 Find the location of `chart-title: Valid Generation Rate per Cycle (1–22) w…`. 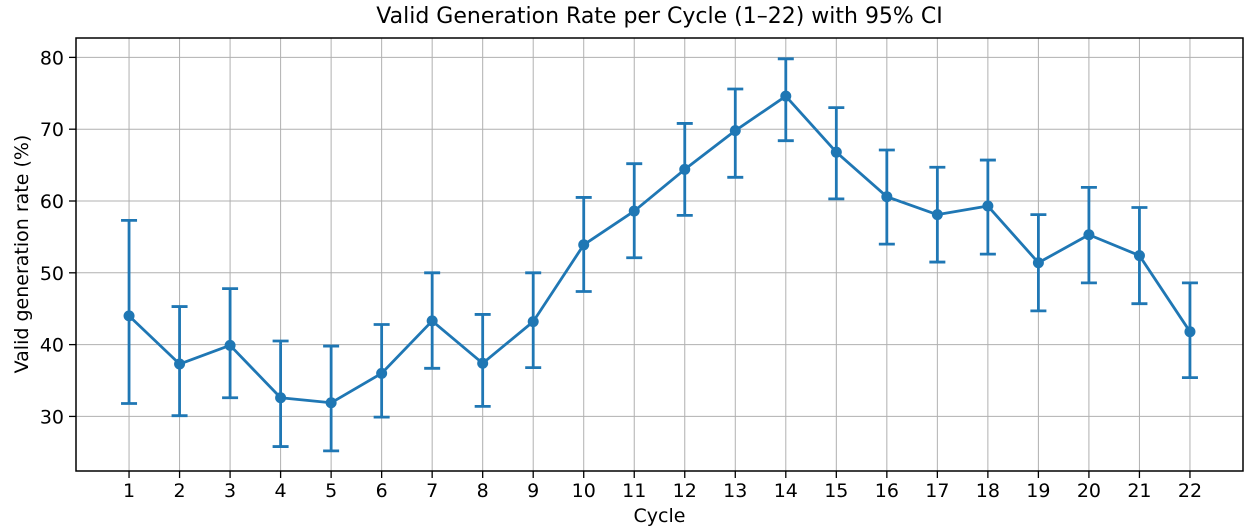

chart-title: Valid Generation Rate per Cycle (1–22) w… is located at coordinates (659, 16).